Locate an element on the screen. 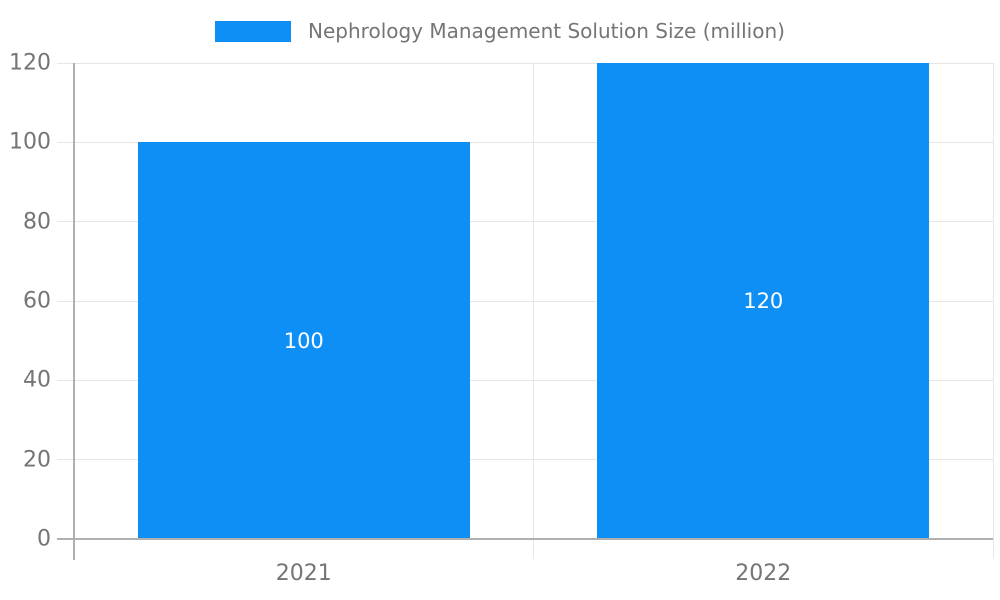  y-axis-line is located at coordinates (74, 311).